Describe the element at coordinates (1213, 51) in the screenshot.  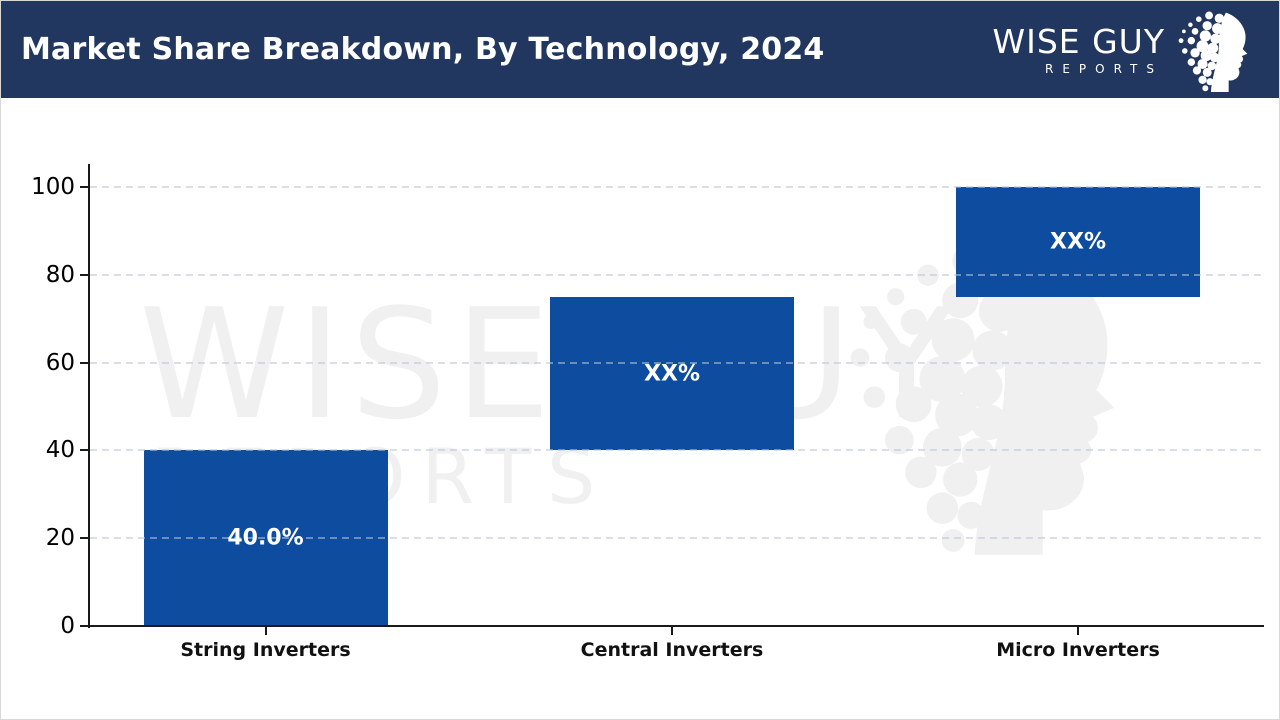
I see `logo-face-icon` at that location.